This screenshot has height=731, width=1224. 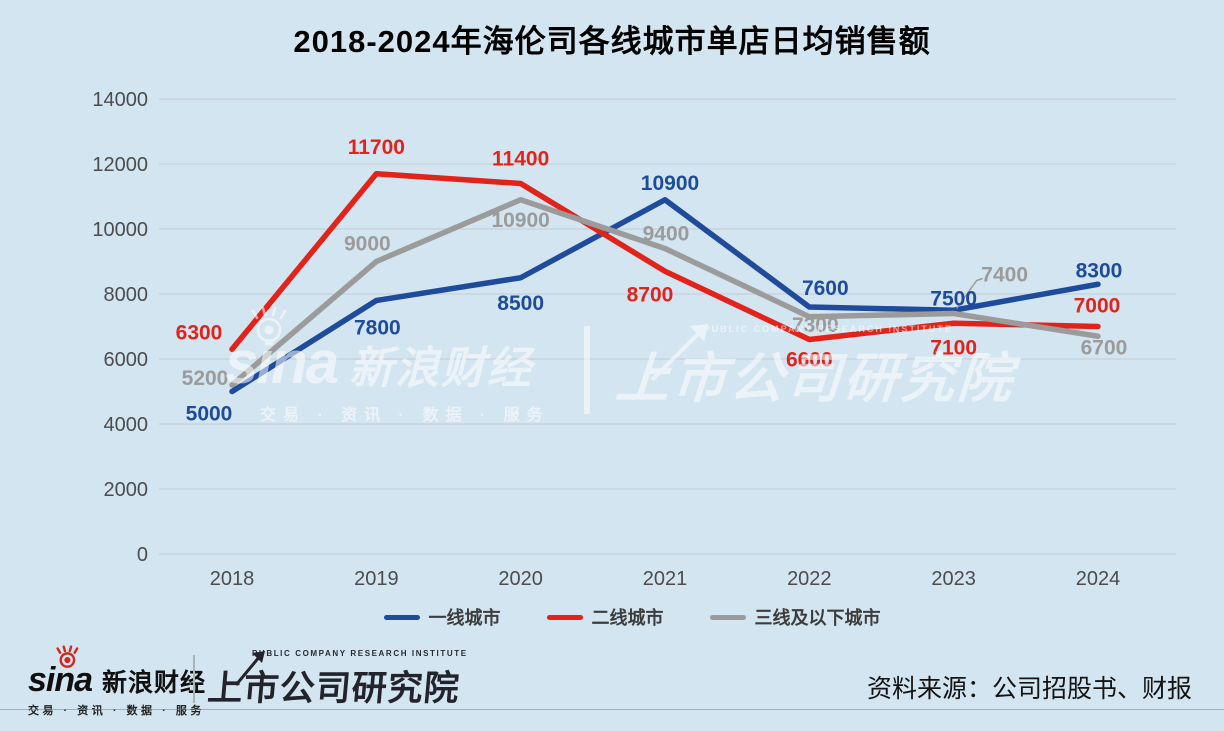 I want to click on x-tick-label: 2020, so click(x=520, y=579).